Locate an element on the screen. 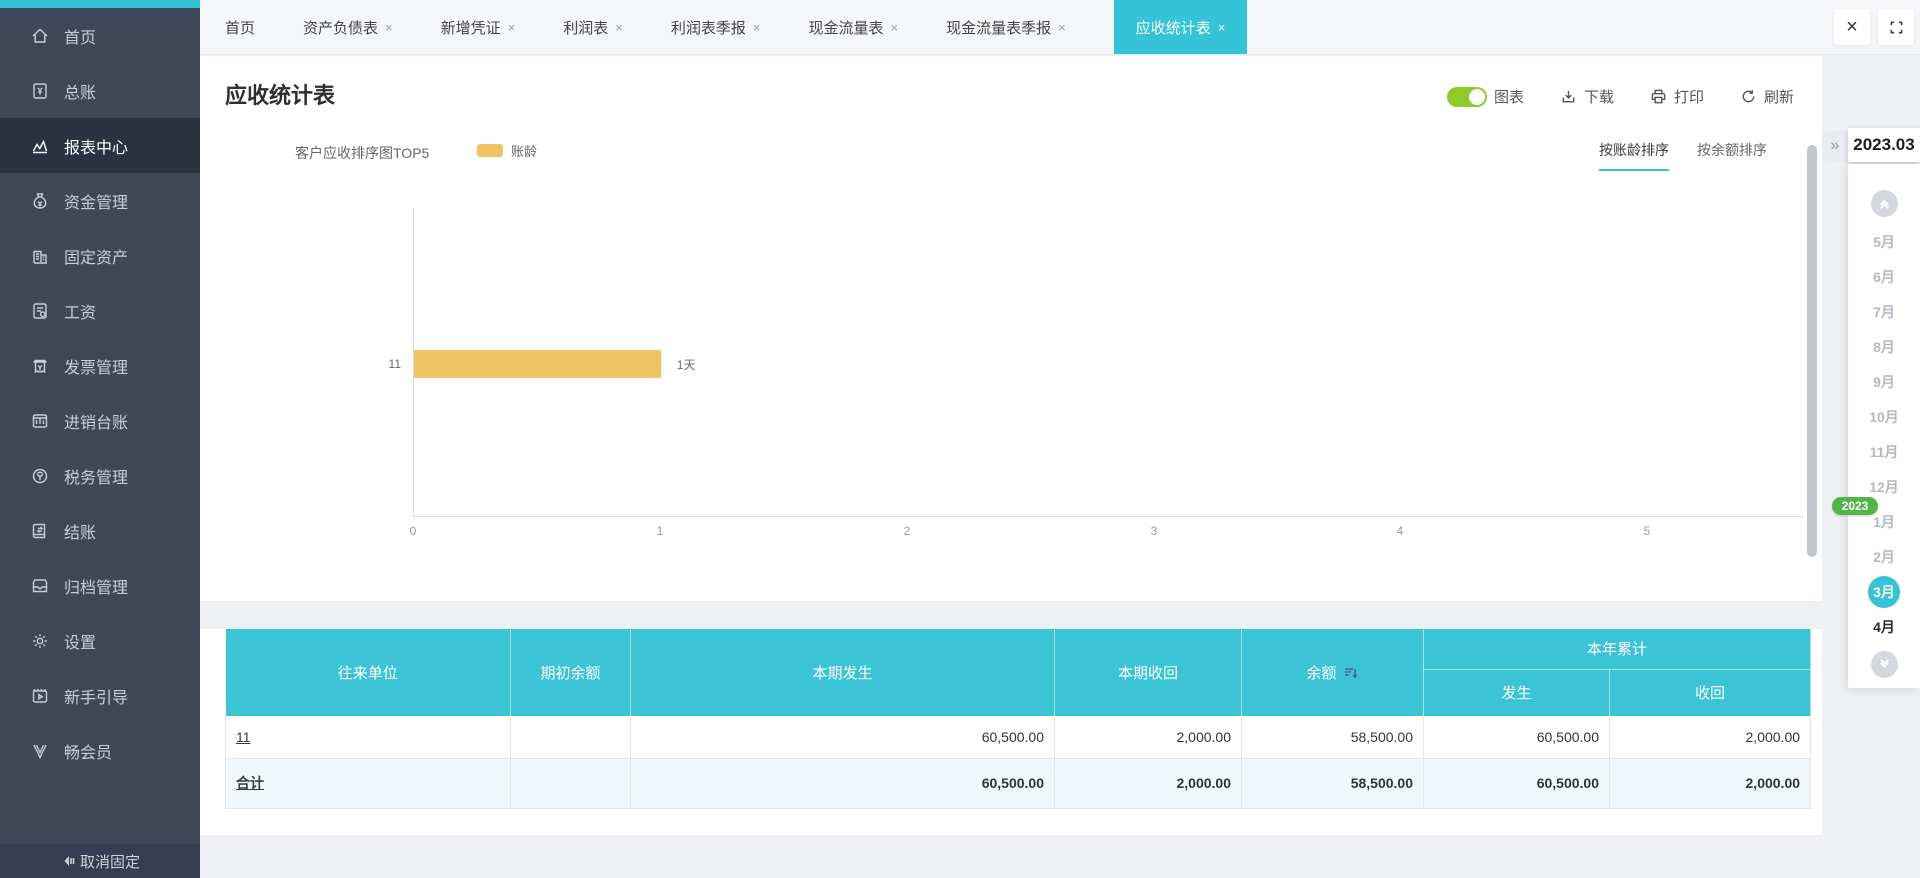 The image size is (1920, 878). fullscreen-button is located at coordinates (1896, 27).